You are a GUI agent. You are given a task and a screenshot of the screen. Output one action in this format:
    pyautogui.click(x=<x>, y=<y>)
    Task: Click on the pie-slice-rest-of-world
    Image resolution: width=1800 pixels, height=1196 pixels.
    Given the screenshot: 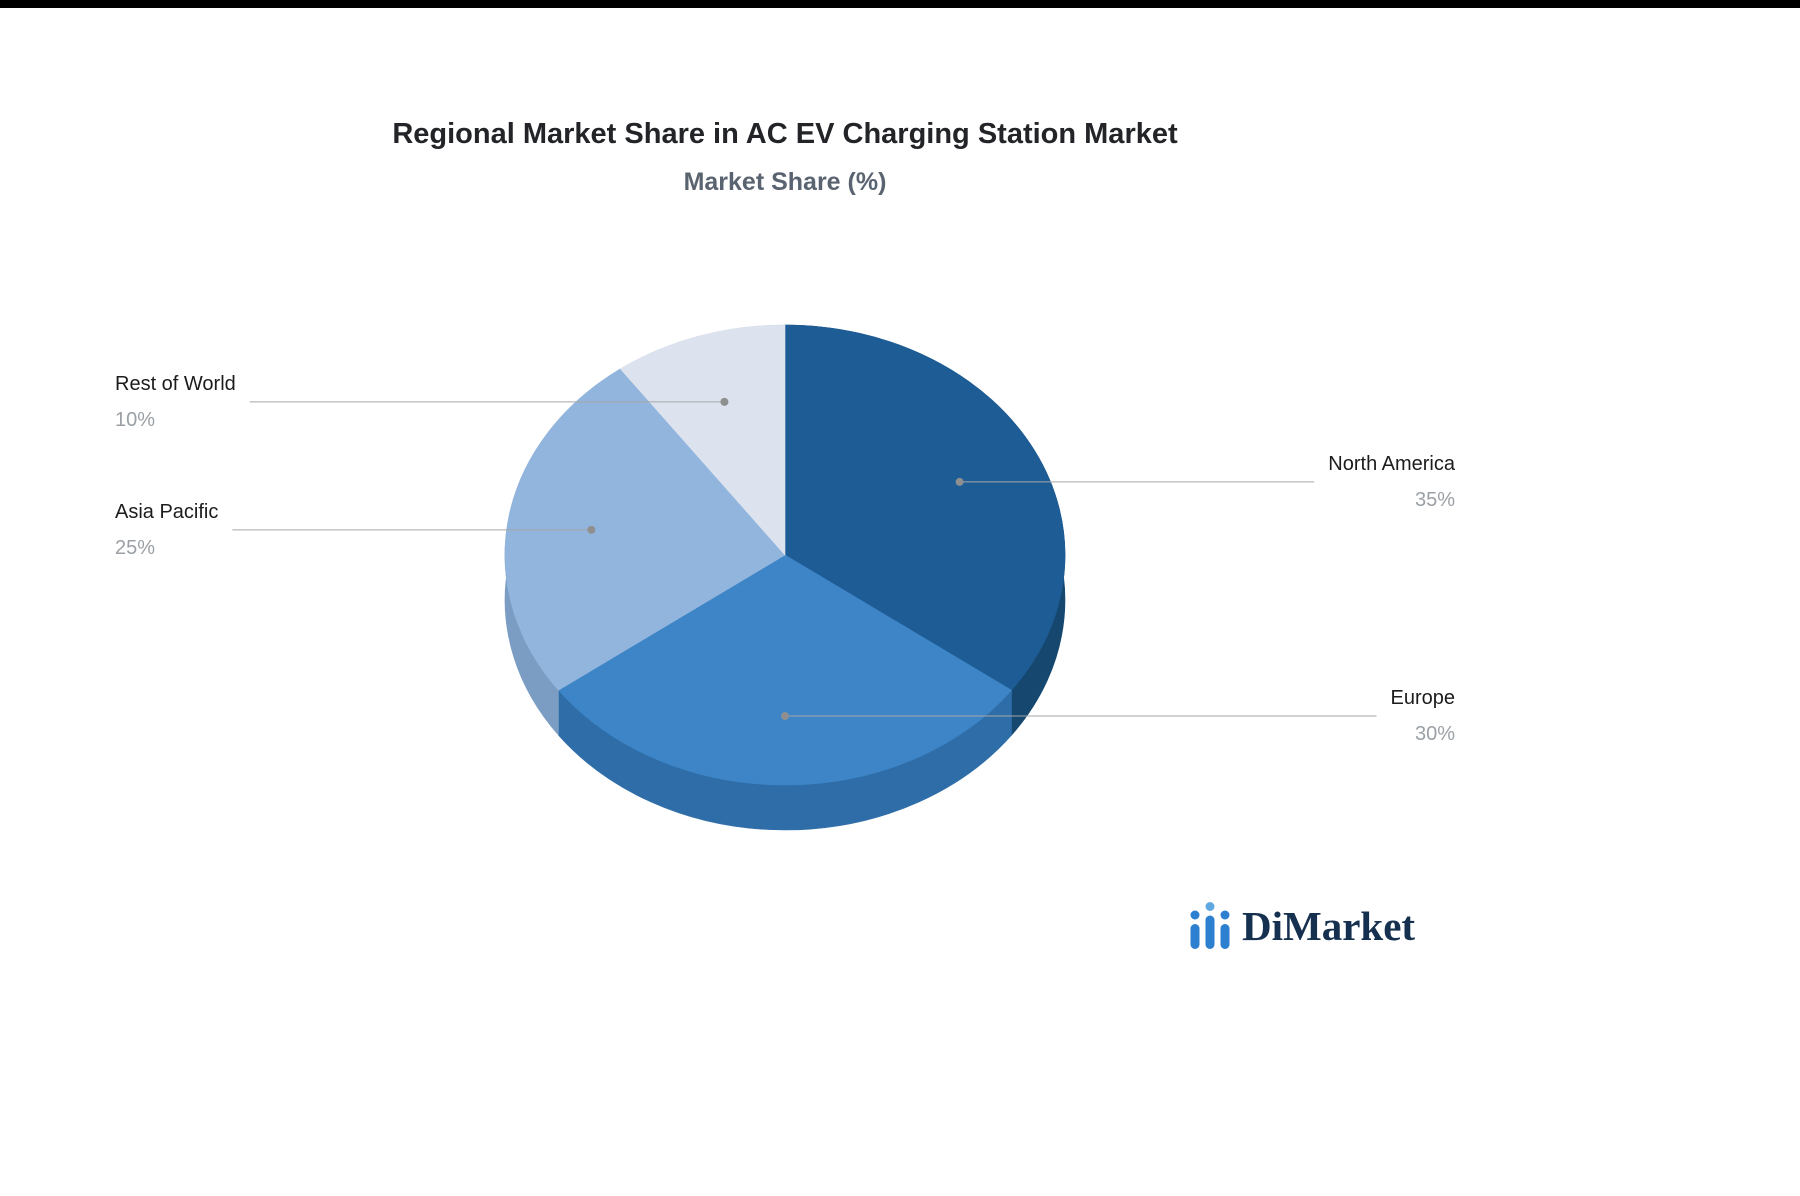 What is the action you would take?
    pyautogui.click(x=702, y=440)
    